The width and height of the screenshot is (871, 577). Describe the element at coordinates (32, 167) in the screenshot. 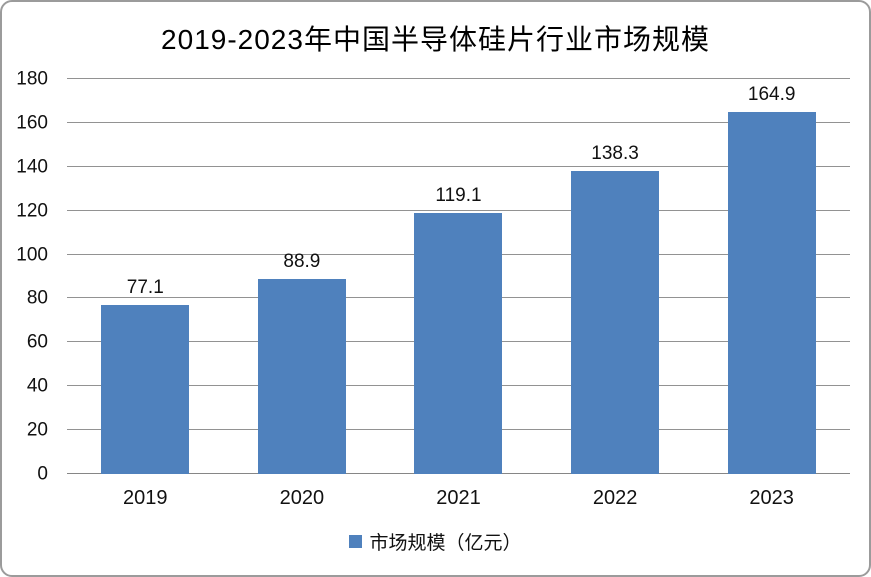

I see `y-tick-label: 140` at that location.